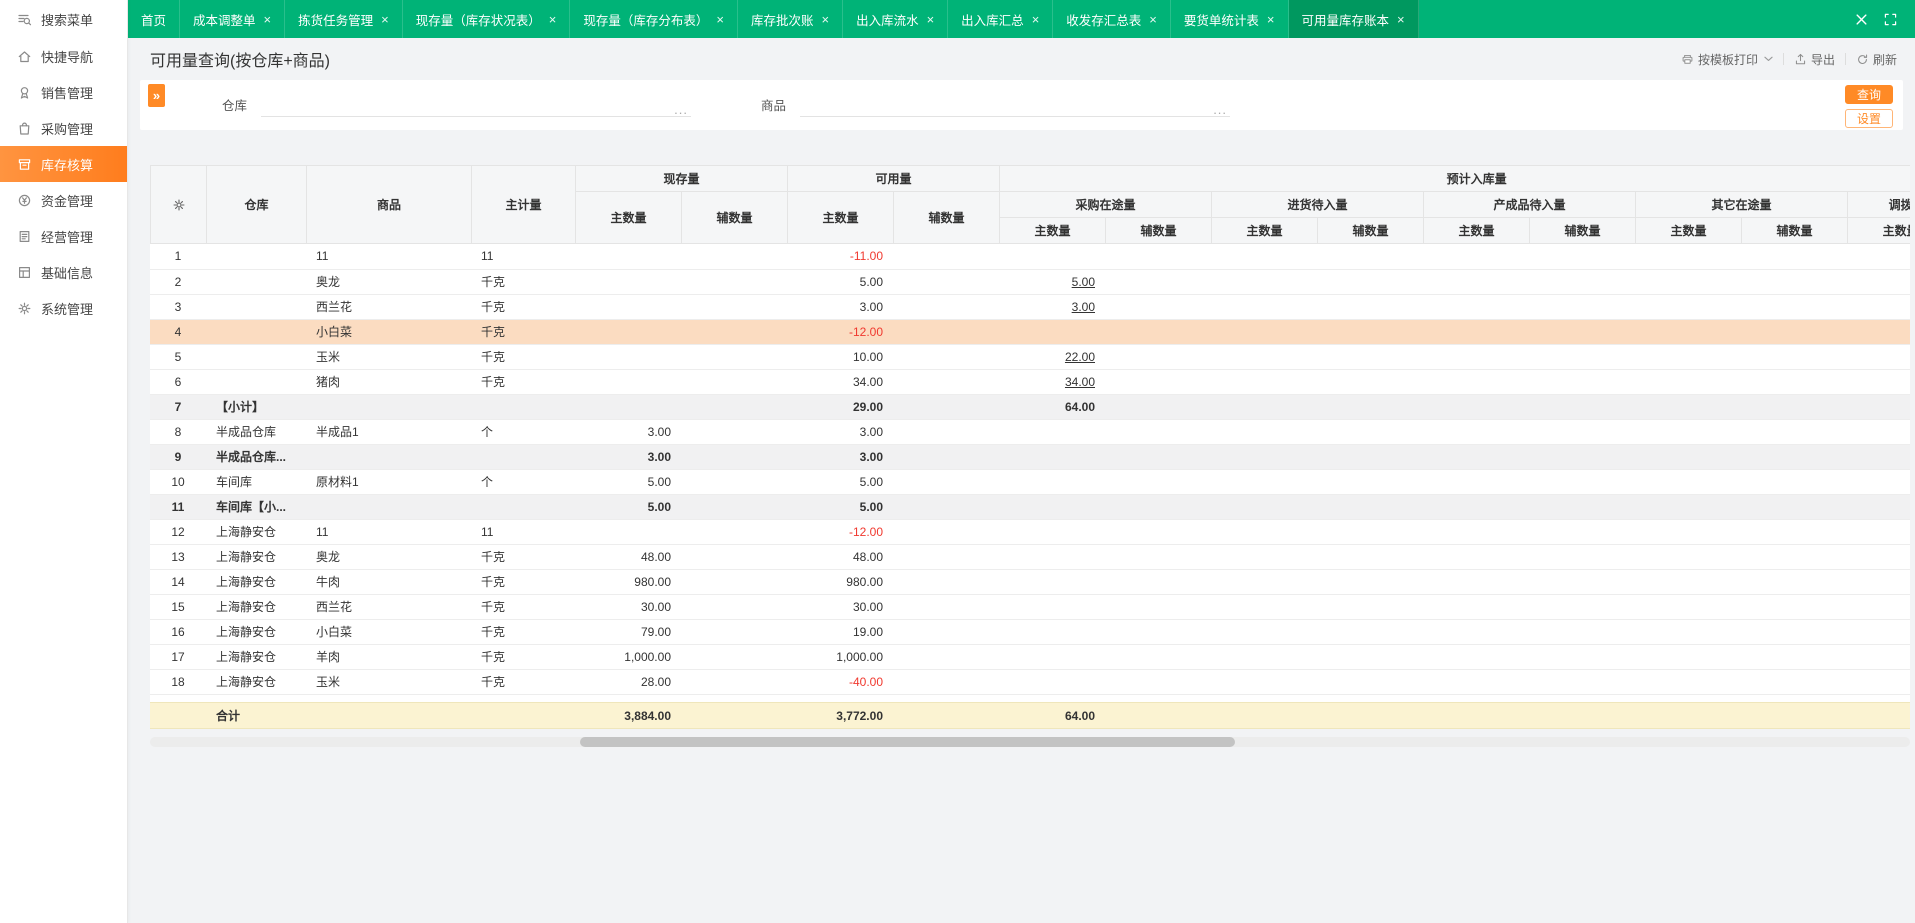 This screenshot has width=1915, height=923. What do you see at coordinates (178, 507) in the screenshot?
I see `cell: 11` at bounding box center [178, 507].